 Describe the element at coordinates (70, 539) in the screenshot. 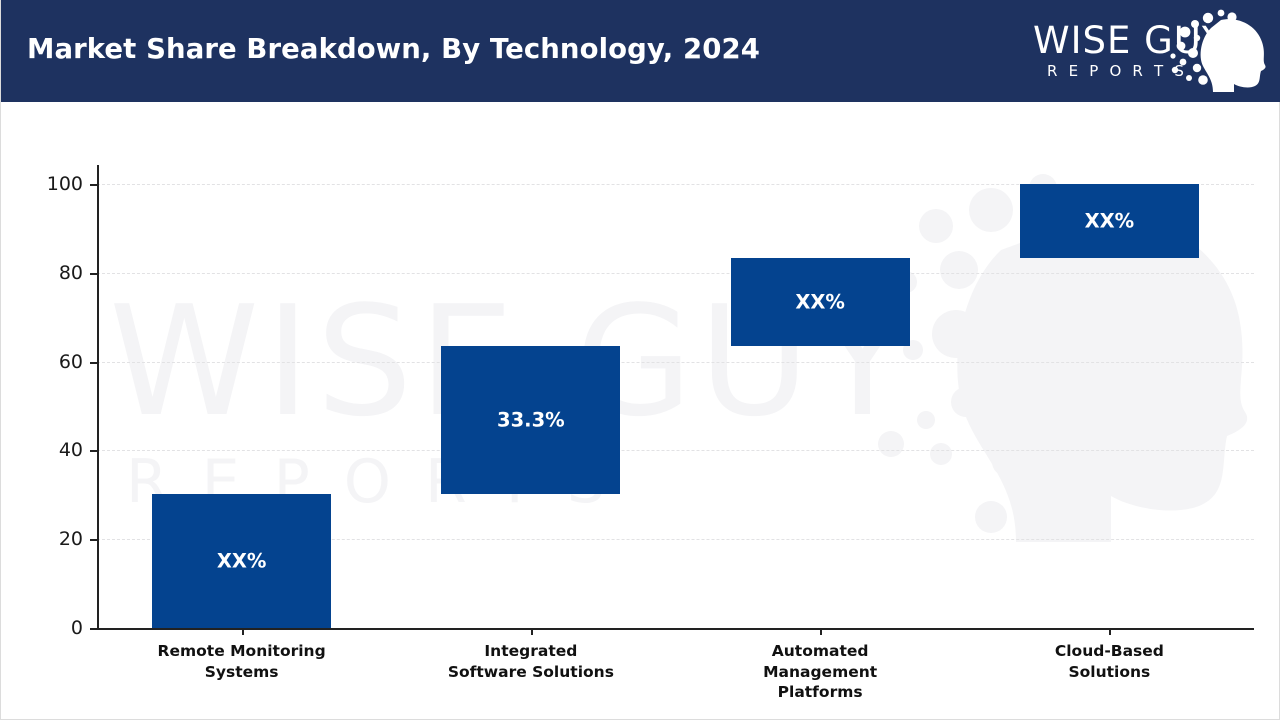

I see `y-axis-tick-label: 20` at that location.